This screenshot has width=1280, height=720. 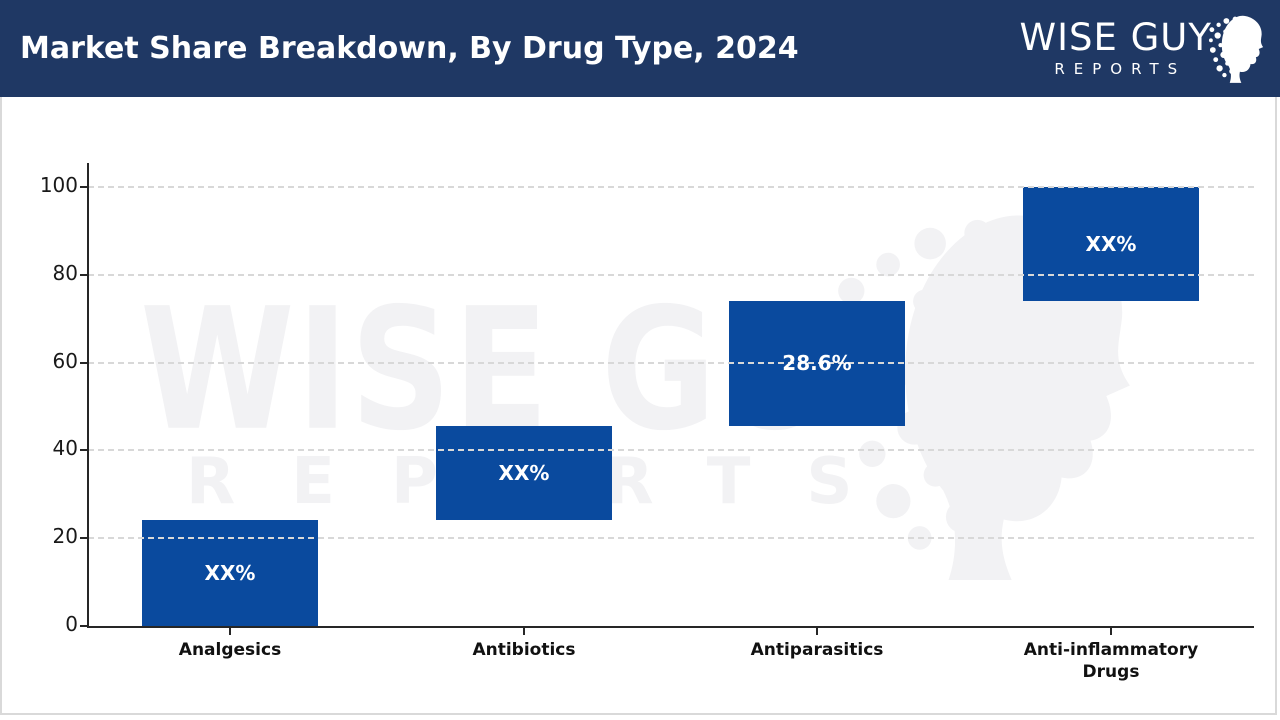 I want to click on logo-text: WISE GUY REPORTS, so click(x=1116, y=48).